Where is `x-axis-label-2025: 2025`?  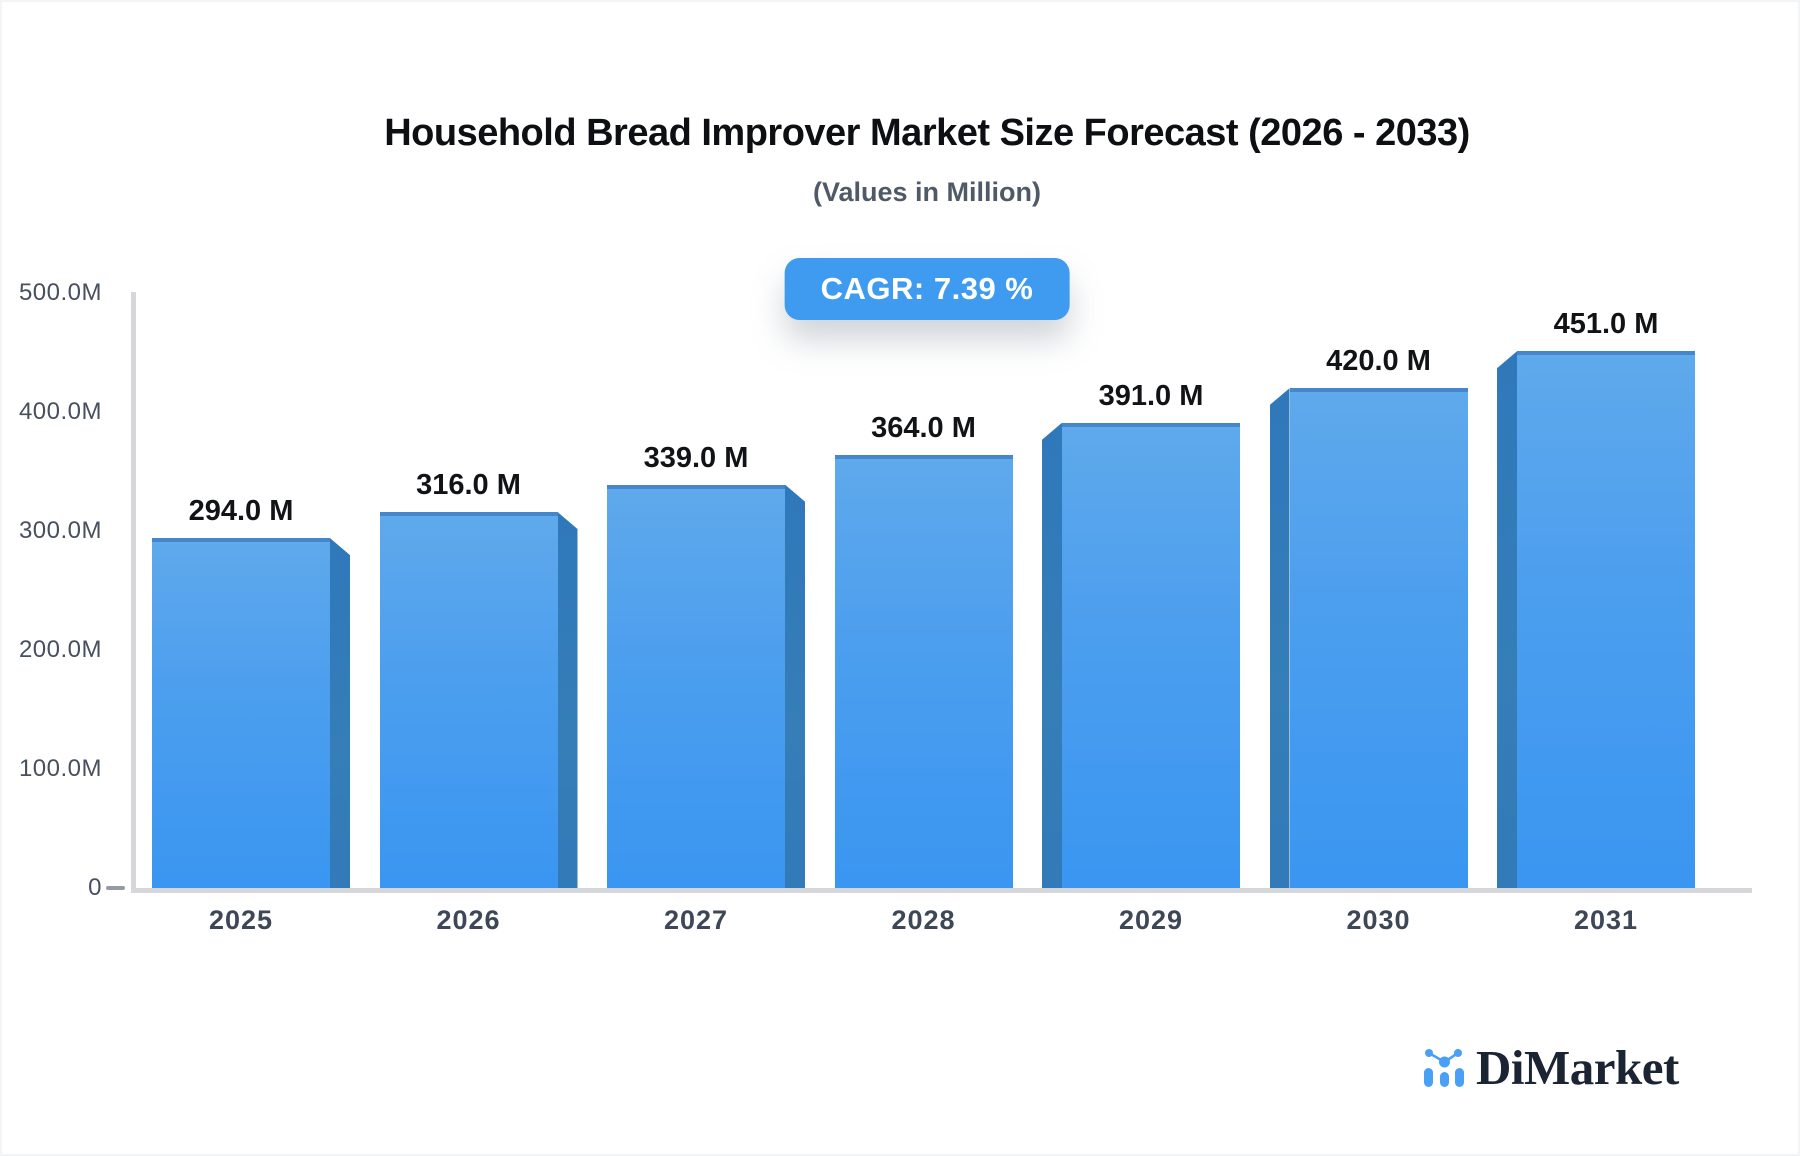
x-axis-label-2025: 2025 is located at coordinates (241, 920).